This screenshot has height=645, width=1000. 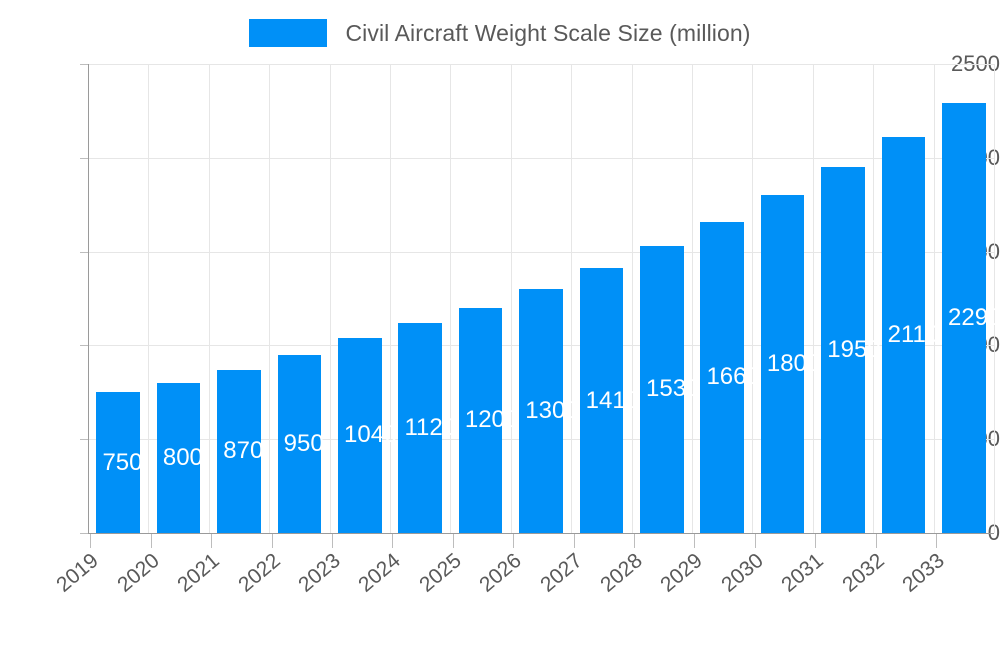 What do you see at coordinates (288, 33) in the screenshot?
I see `legend-swatch-icon` at bounding box center [288, 33].